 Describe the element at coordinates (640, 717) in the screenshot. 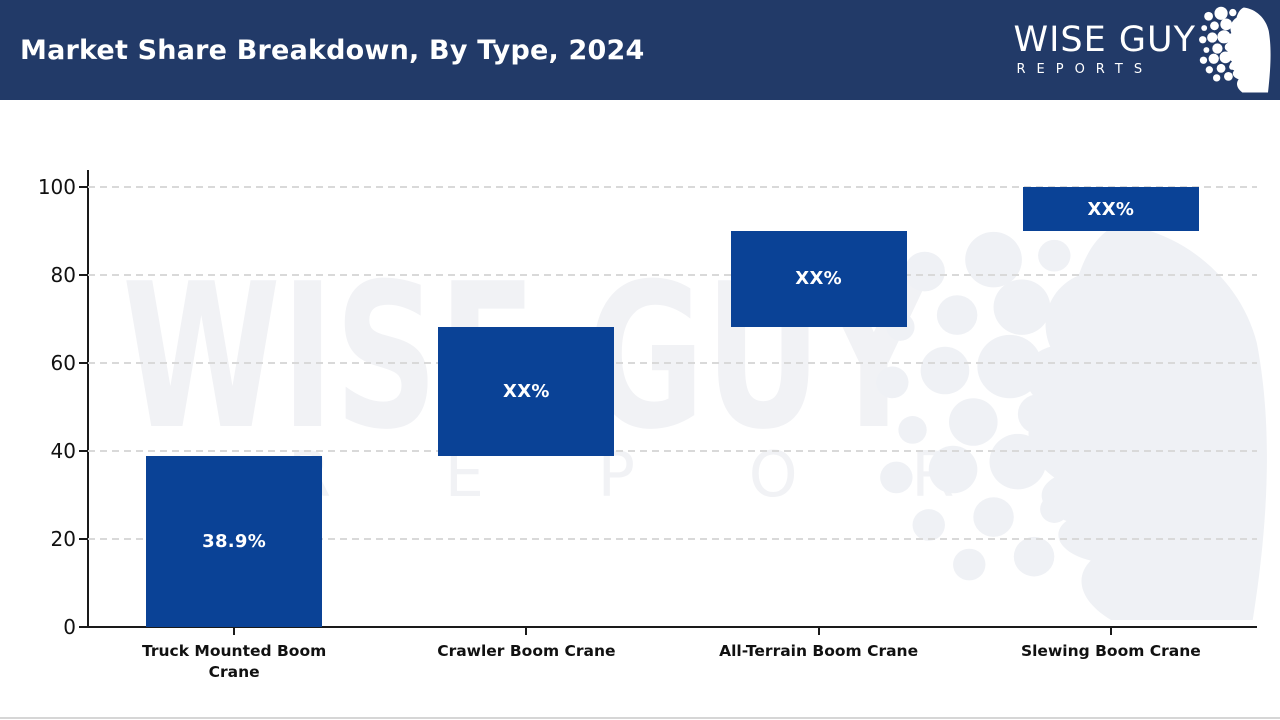

I see `footer-divider-line` at that location.